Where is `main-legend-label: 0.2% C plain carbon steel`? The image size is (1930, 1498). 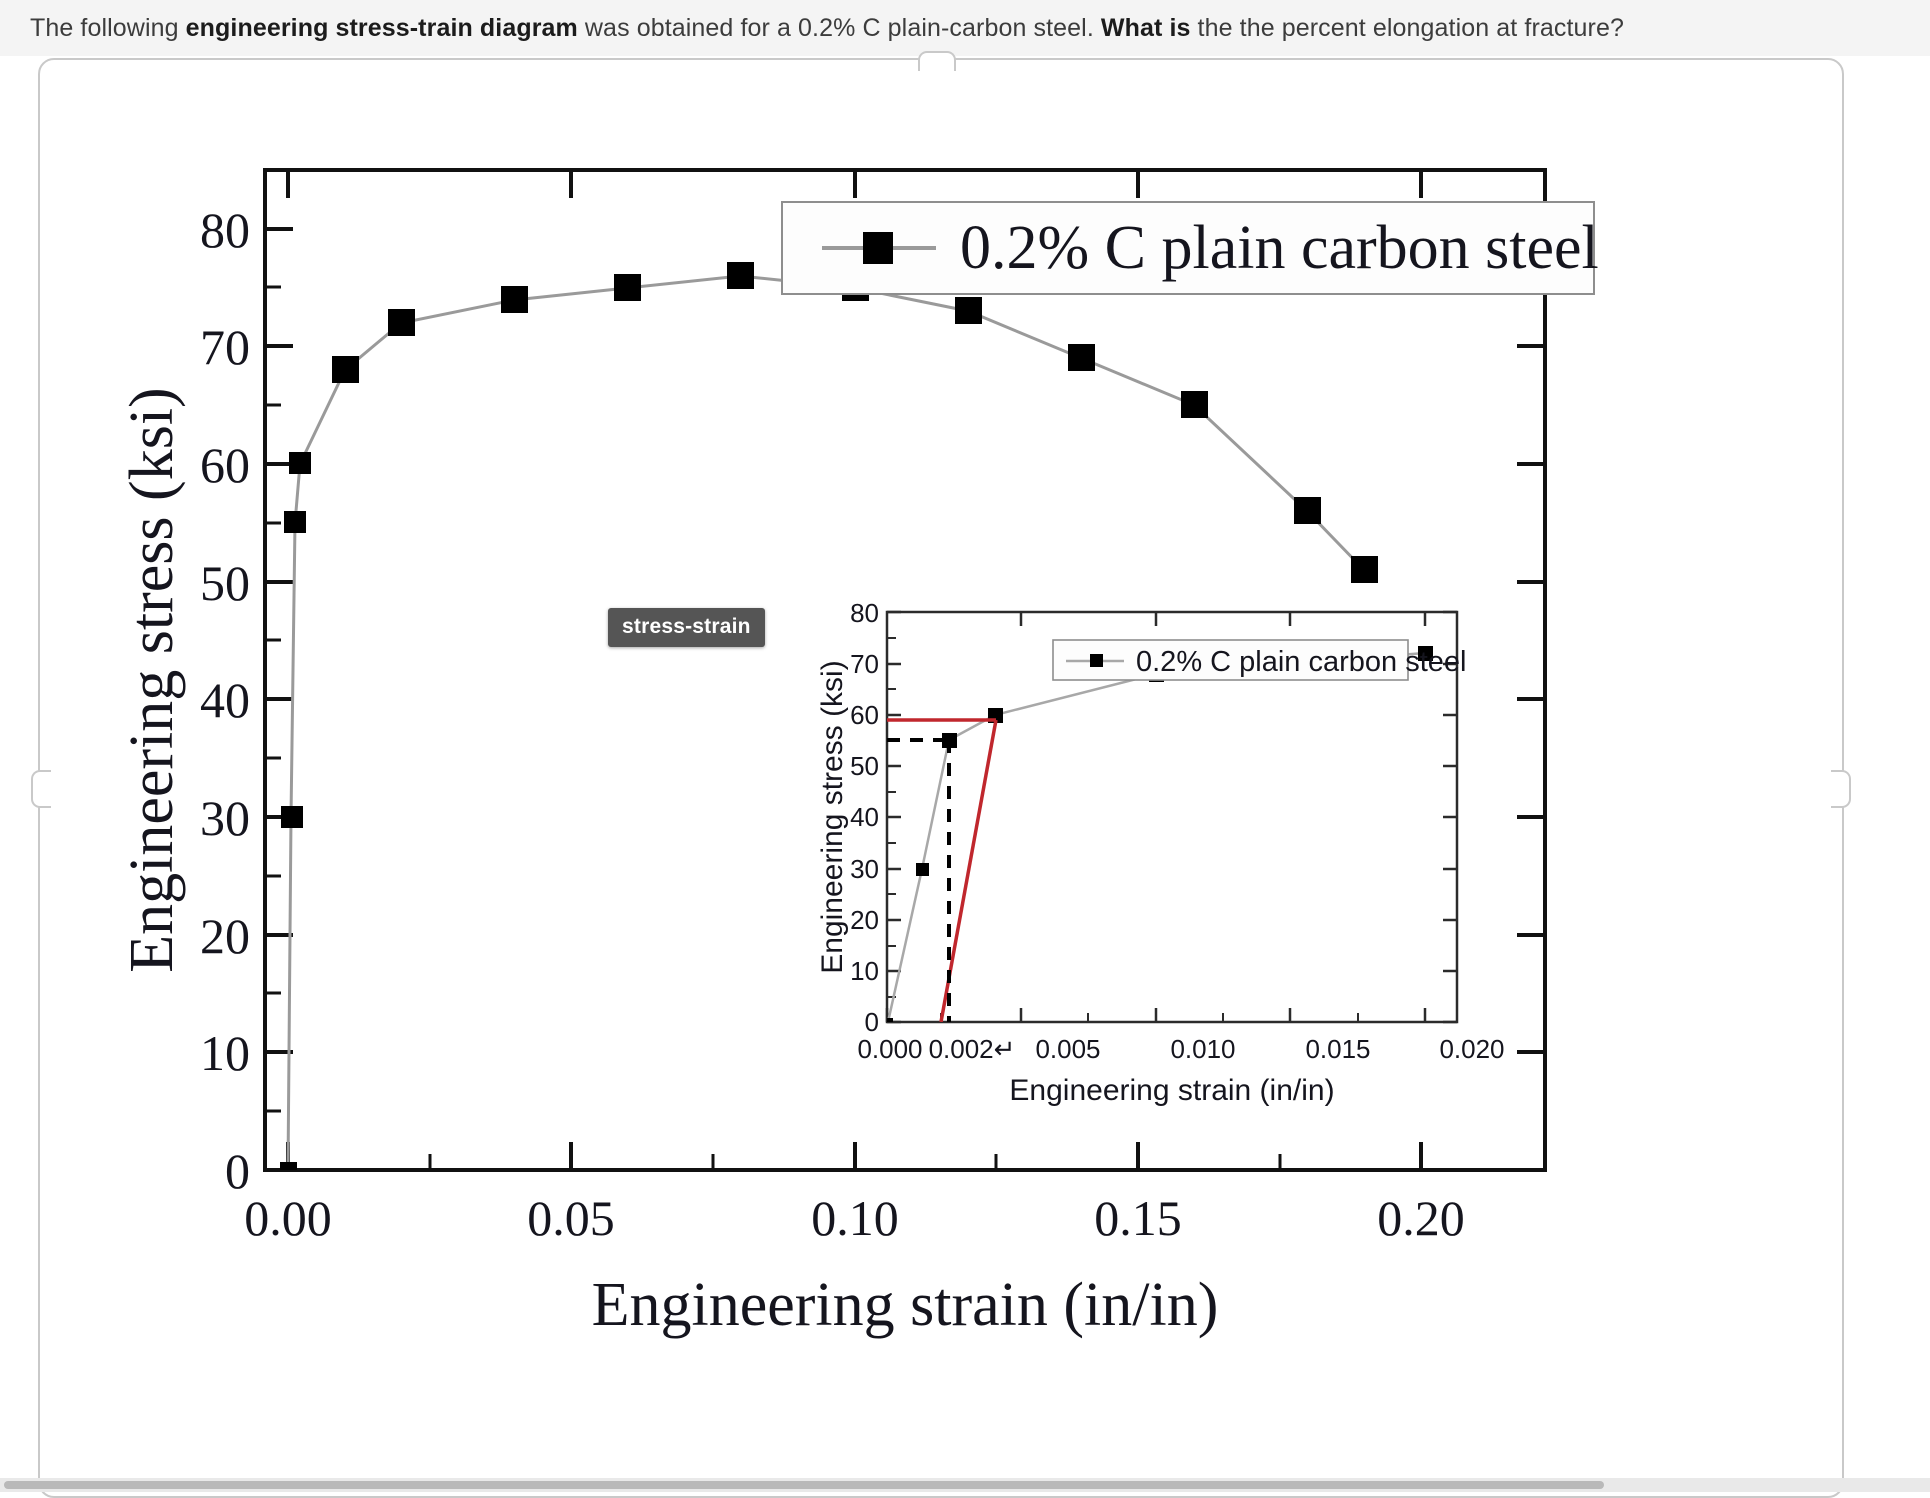
main-legend-label: 0.2% C plain carbon steel is located at coordinates (1279, 248).